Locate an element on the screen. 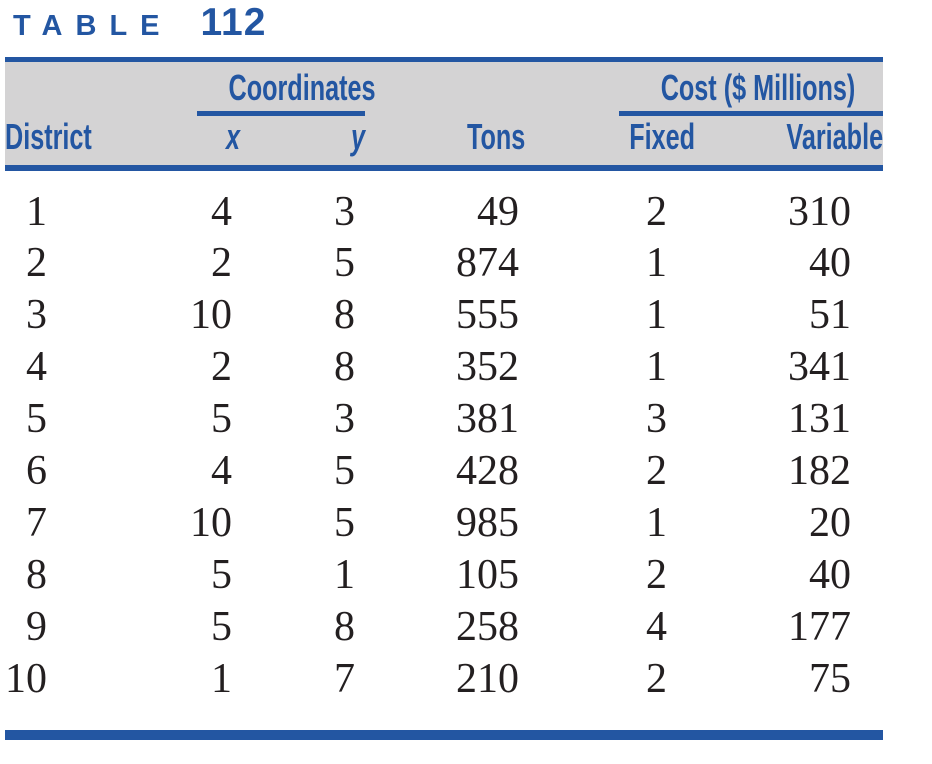 The image size is (932, 764). column-header-tons-label: Tons is located at coordinates (495, 136).